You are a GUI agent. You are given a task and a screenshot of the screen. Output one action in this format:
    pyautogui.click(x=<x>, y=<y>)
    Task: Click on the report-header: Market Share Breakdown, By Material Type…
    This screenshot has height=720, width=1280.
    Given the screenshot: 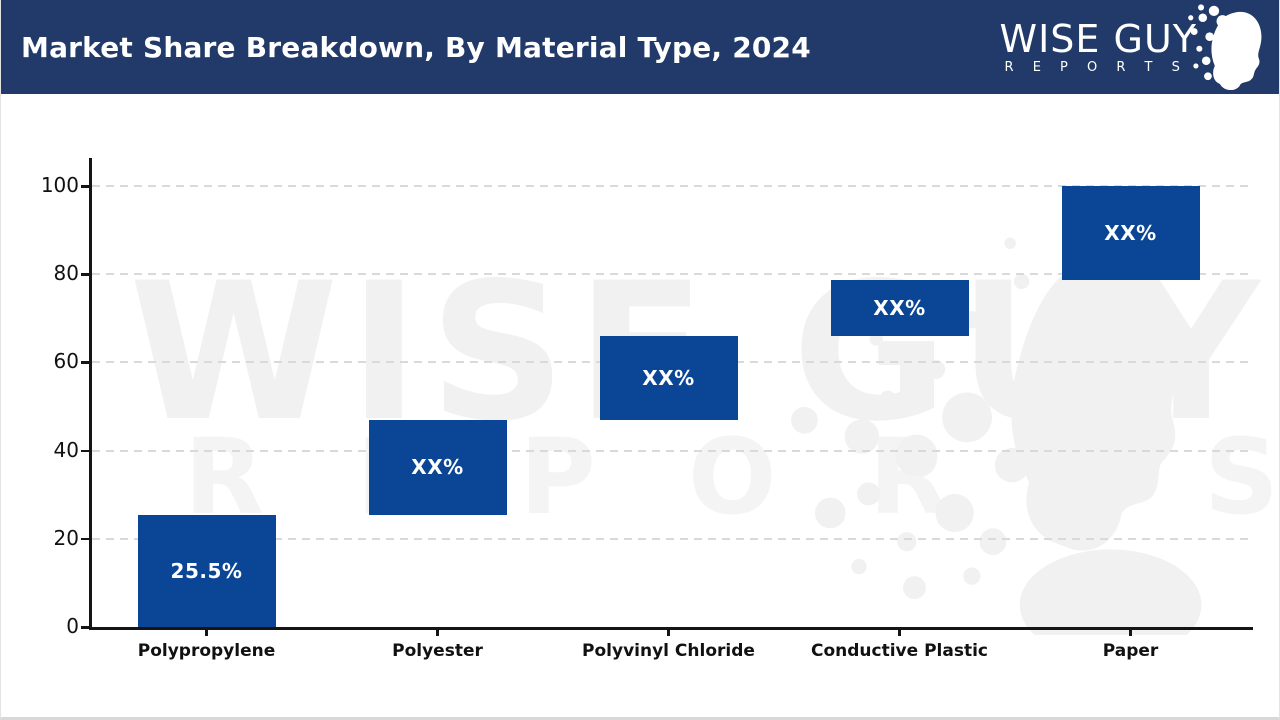 What is the action you would take?
    pyautogui.click(x=640, y=47)
    